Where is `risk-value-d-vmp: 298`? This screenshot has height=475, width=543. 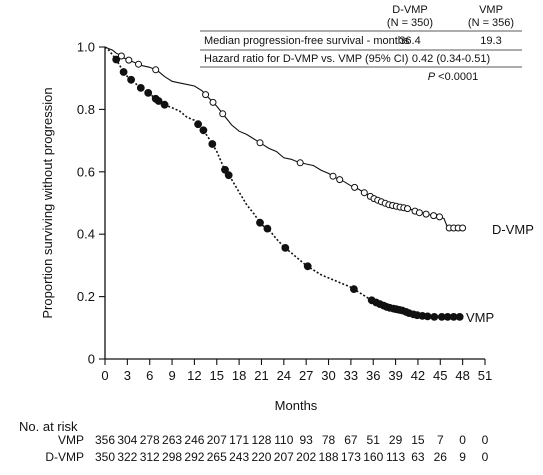
risk-value-d-vmp: 298 is located at coordinates (172, 457).